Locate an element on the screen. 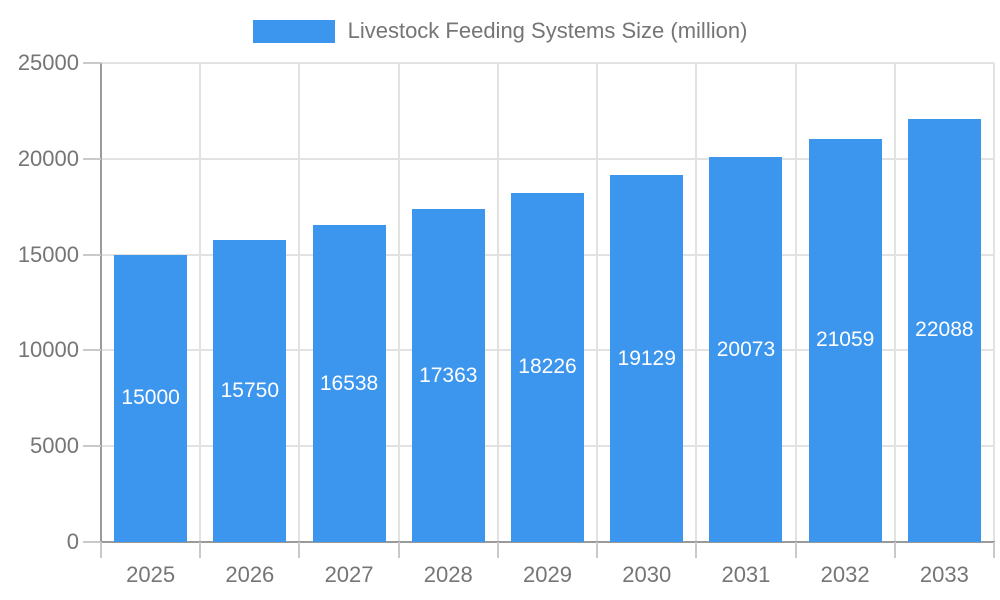 The width and height of the screenshot is (1000, 600). x-axis-label-2033: 2033 is located at coordinates (944, 574).